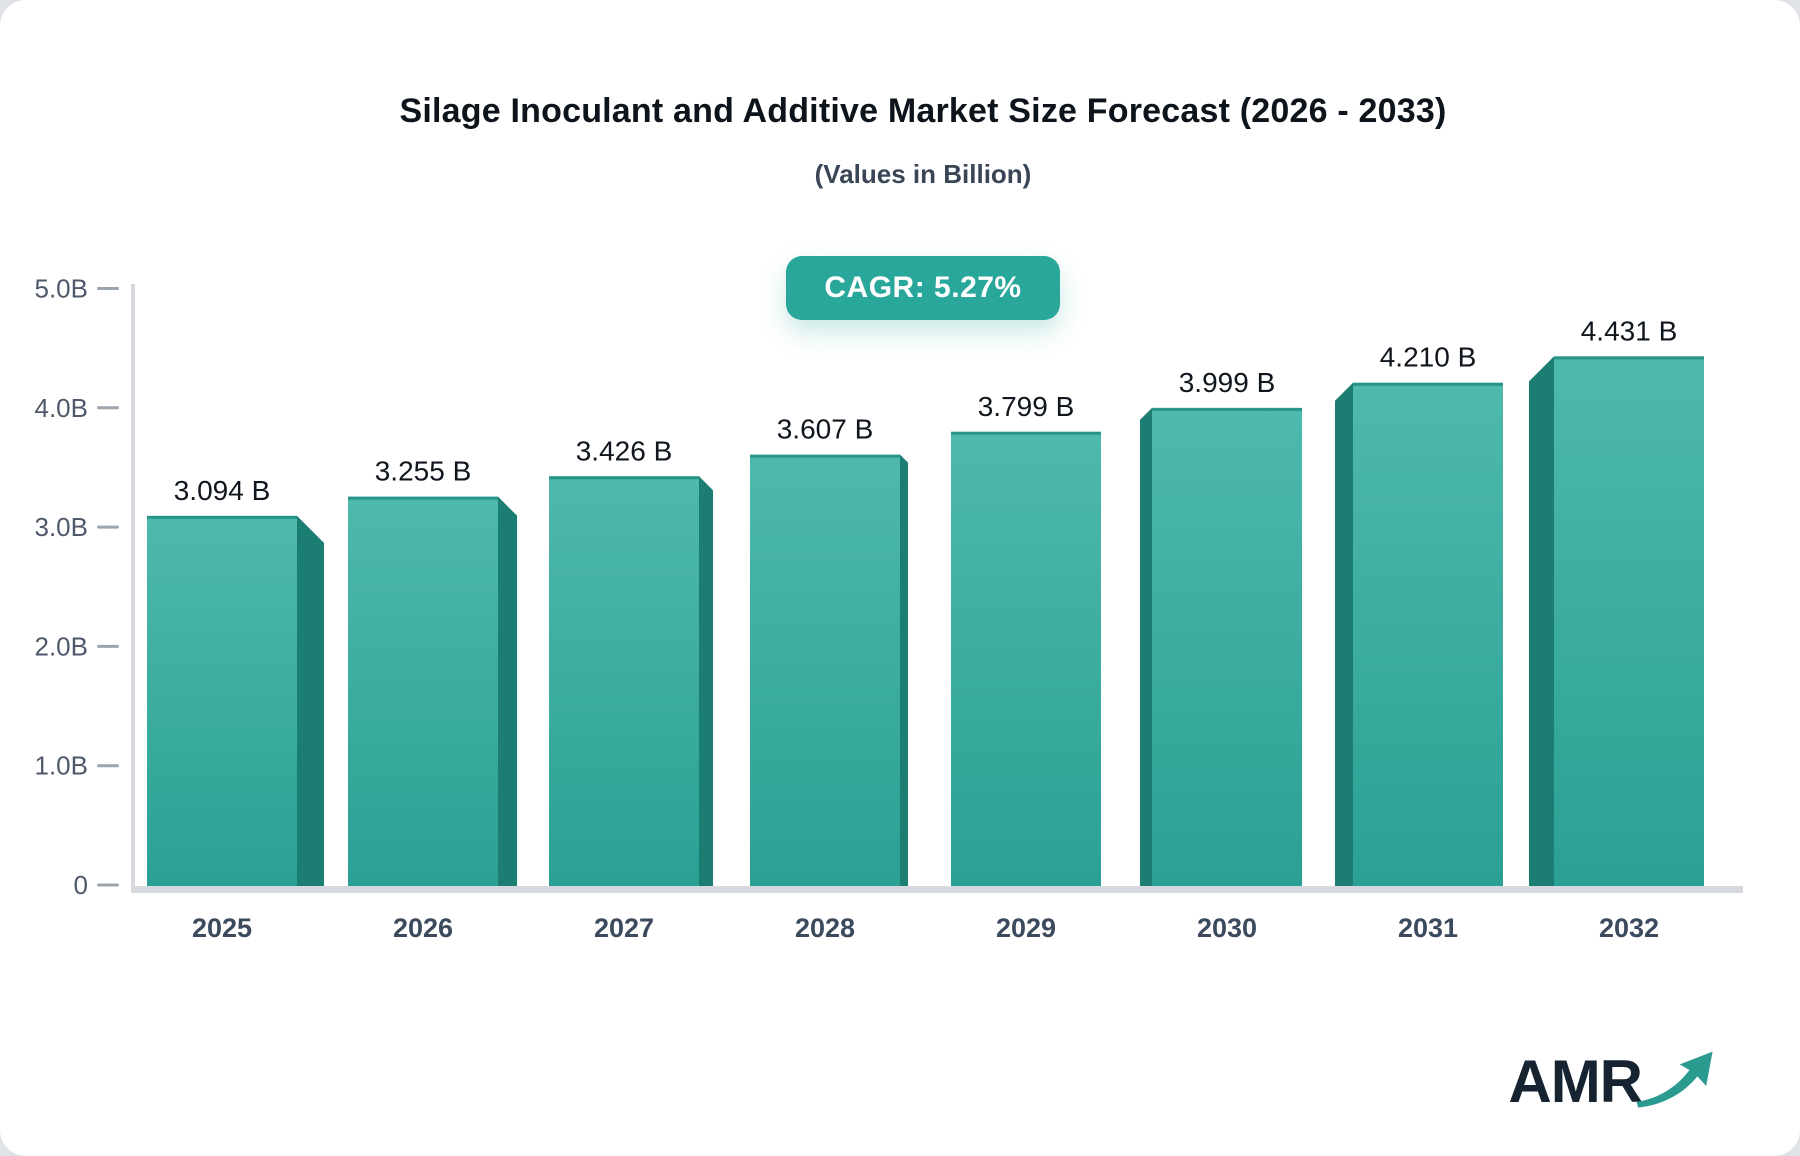 The width and height of the screenshot is (1800, 1156). What do you see at coordinates (62, 766) in the screenshot?
I see `y-tick-label: 1.0B` at bounding box center [62, 766].